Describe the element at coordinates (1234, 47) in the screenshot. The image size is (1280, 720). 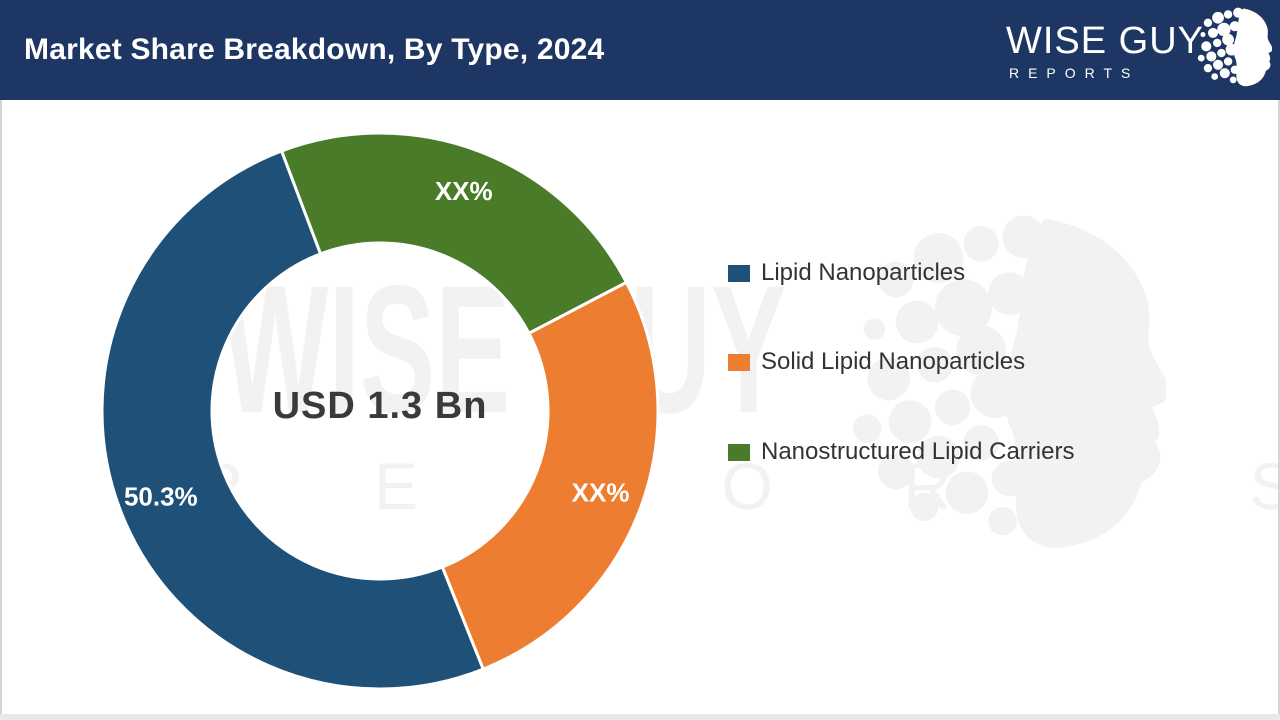
I see `dot-head-logo-icon` at that location.